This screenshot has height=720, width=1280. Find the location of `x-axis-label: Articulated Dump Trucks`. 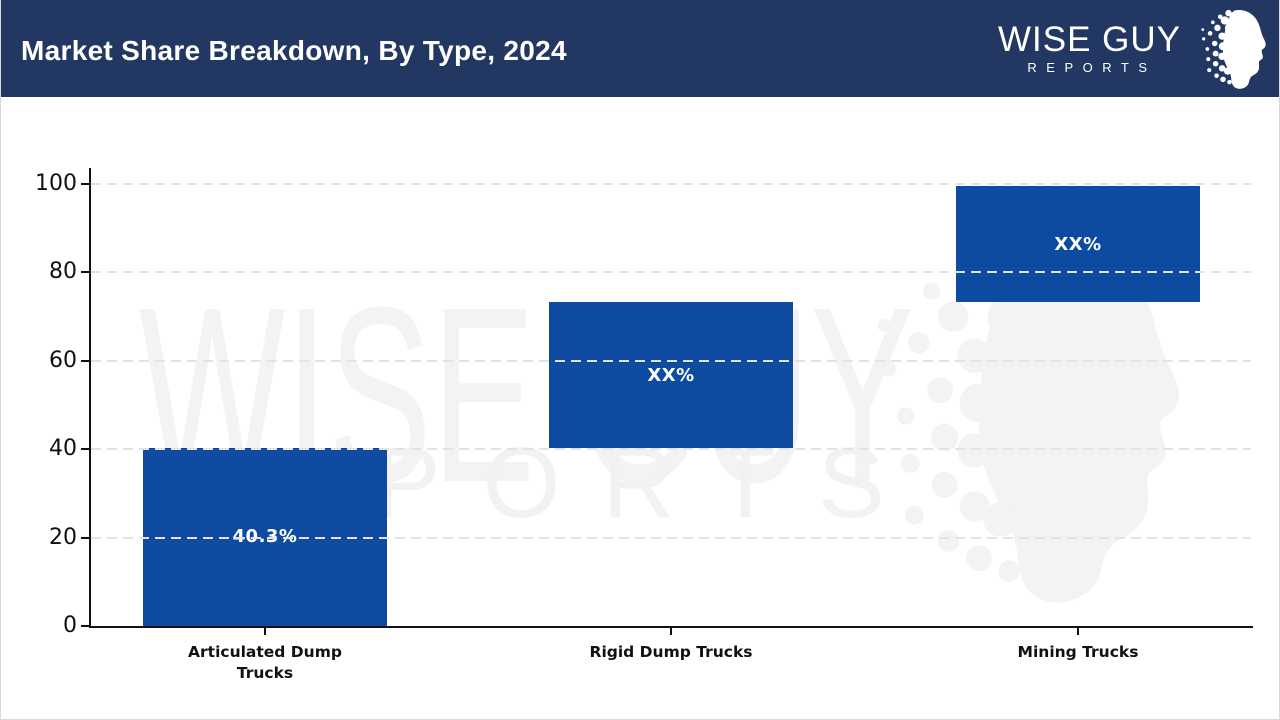

x-axis-label: Articulated Dump Trucks is located at coordinates (265, 662).